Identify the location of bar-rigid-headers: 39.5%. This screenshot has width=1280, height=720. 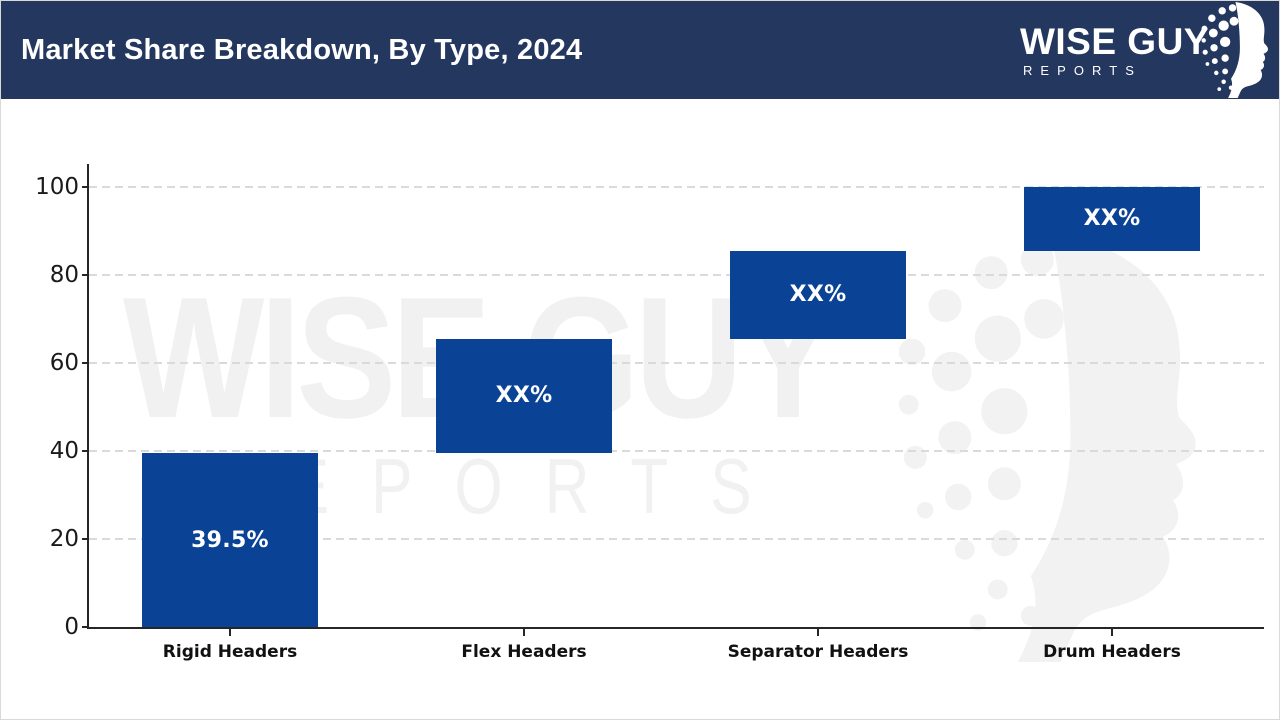
(230, 540).